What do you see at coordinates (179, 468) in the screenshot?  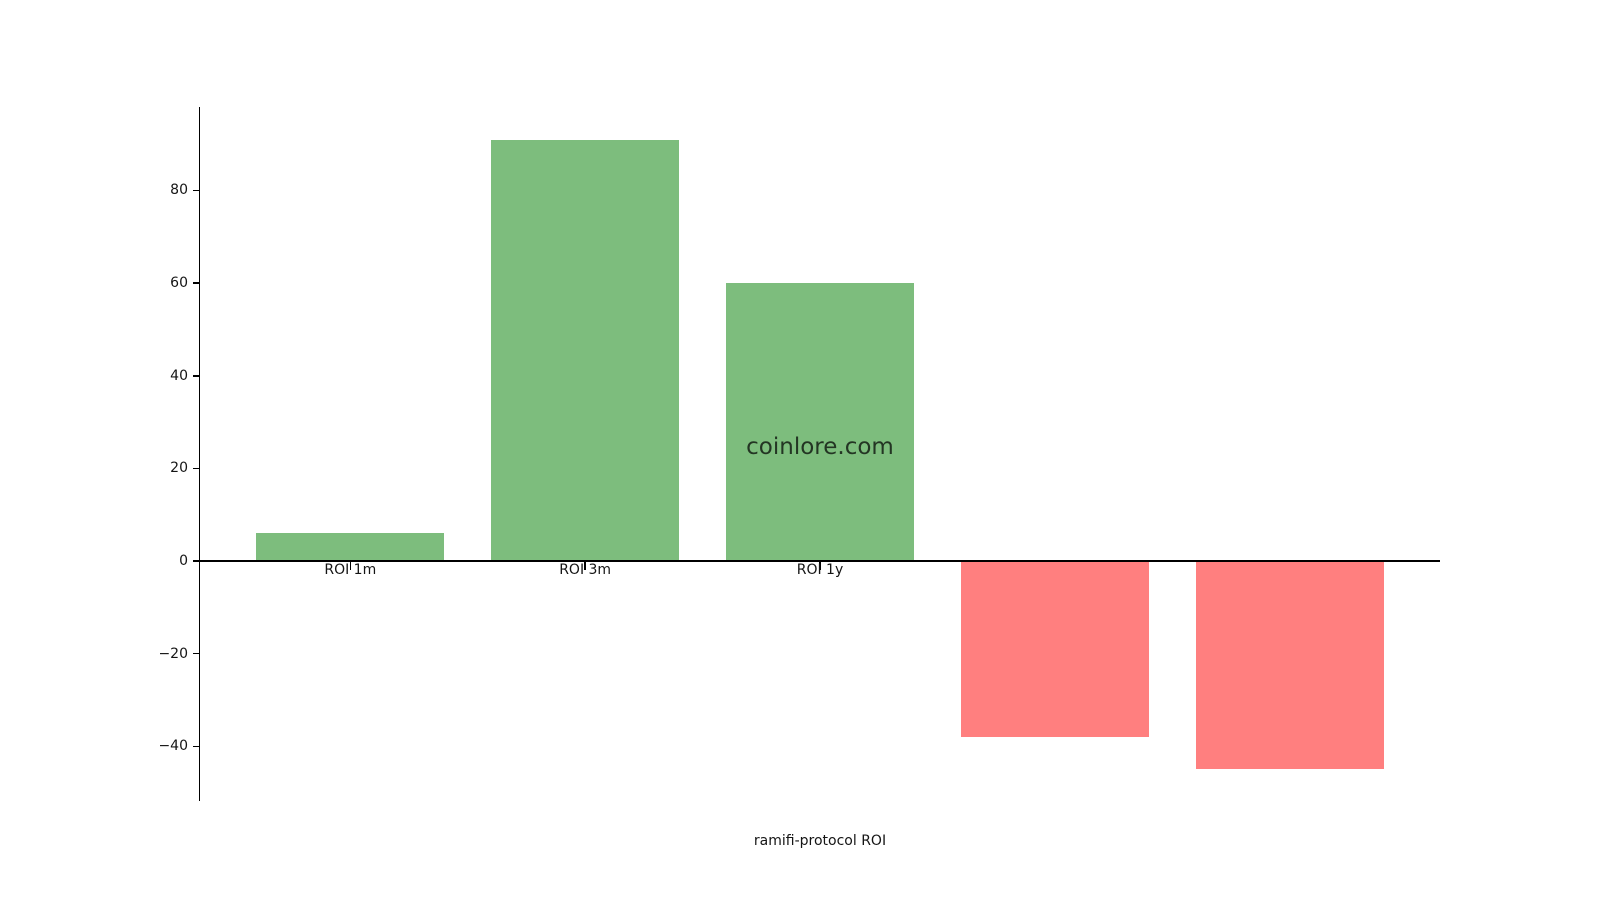 I see `y-tick-label: 20` at bounding box center [179, 468].